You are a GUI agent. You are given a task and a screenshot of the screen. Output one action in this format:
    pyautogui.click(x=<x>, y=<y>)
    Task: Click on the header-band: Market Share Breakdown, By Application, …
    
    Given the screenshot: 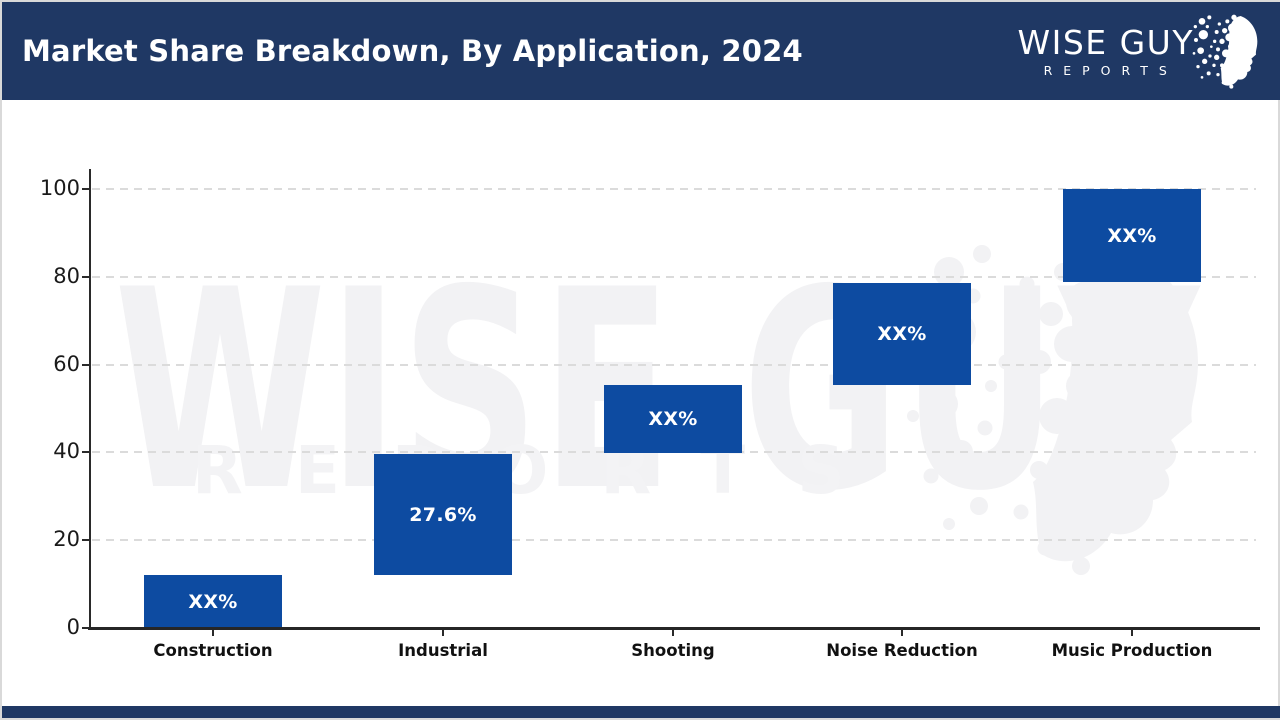 What is the action you would take?
    pyautogui.click(x=641, y=51)
    